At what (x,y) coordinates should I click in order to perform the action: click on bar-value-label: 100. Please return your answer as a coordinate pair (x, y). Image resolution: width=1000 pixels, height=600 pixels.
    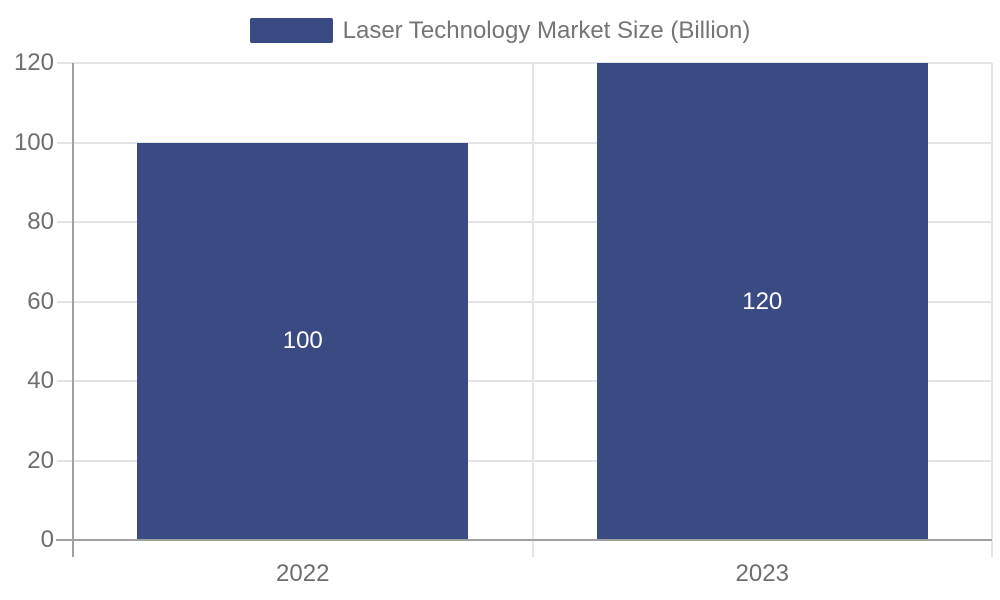
    Looking at the image, I should click on (302, 341).